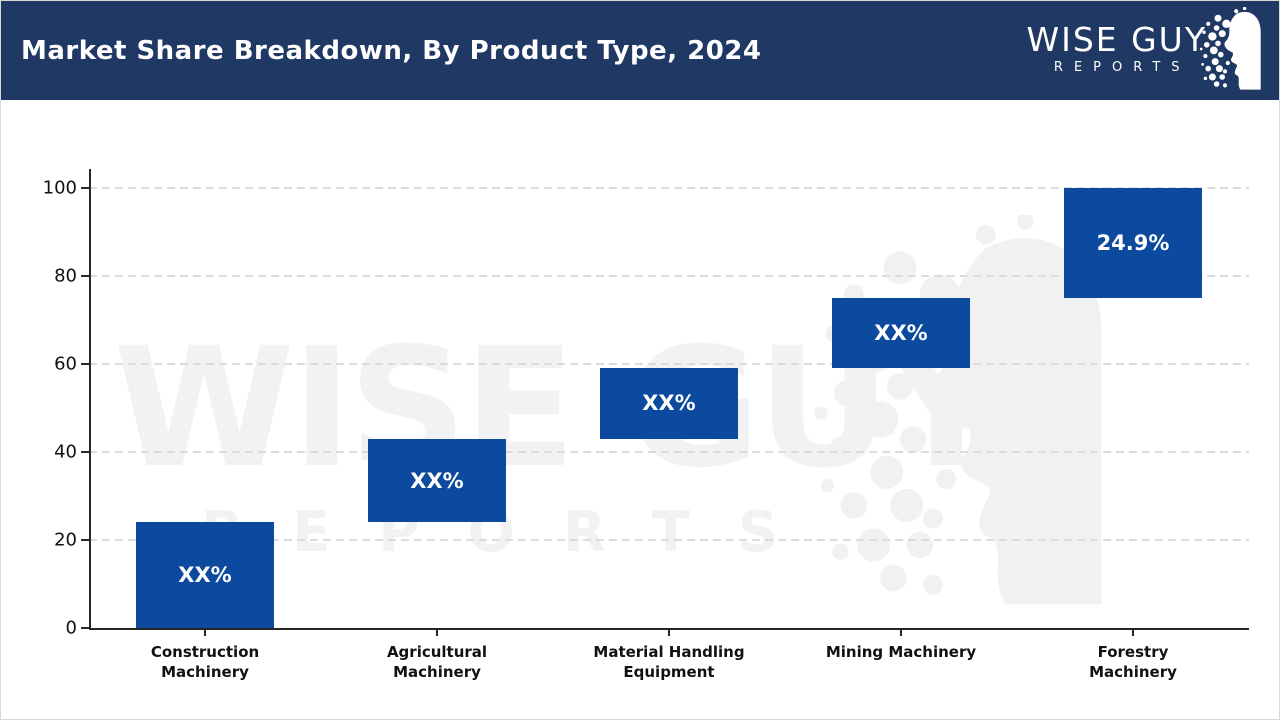  I want to click on bar-value-label: 24.9%, so click(1133, 242).